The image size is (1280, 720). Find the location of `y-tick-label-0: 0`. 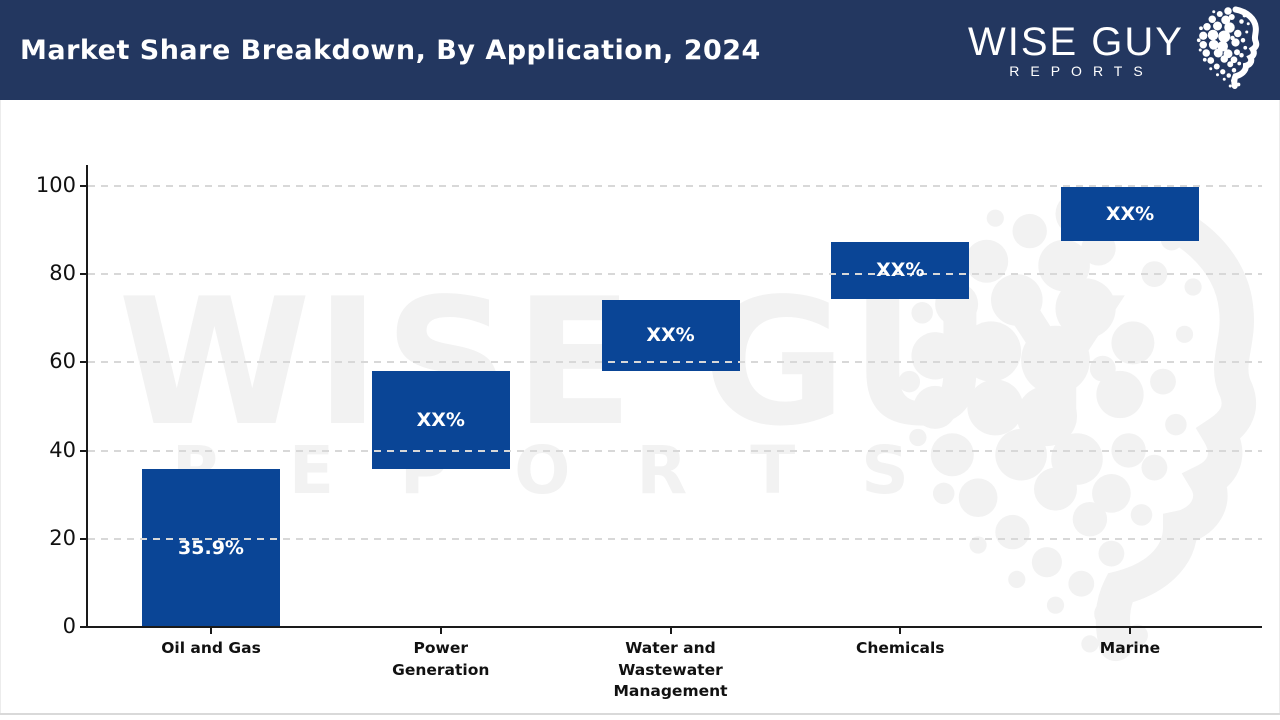

y-tick-label-0: 0 is located at coordinates (69, 626).